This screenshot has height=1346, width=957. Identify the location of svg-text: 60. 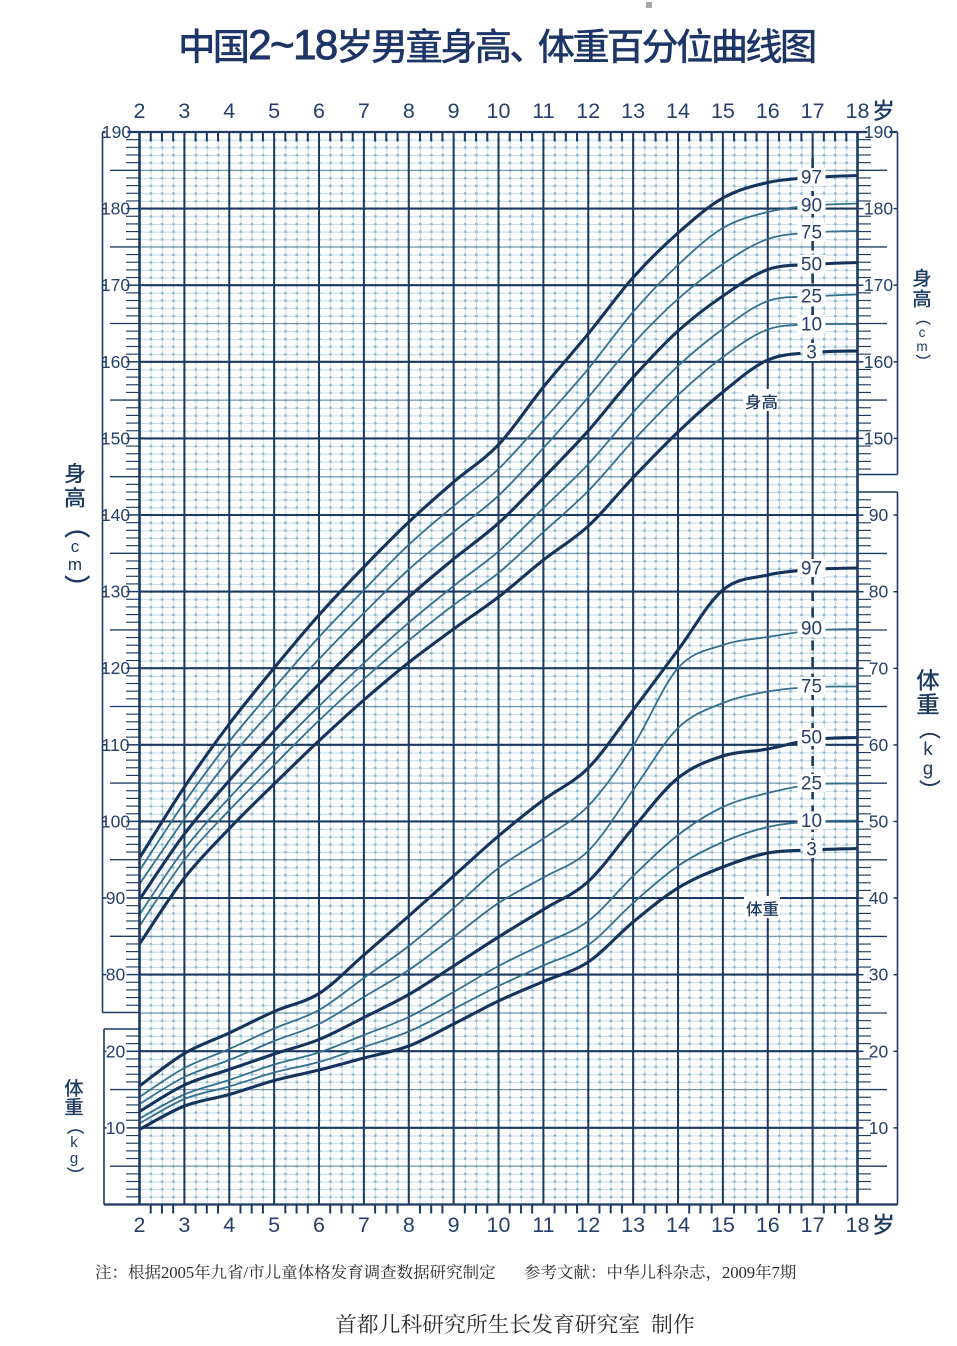
(879, 745).